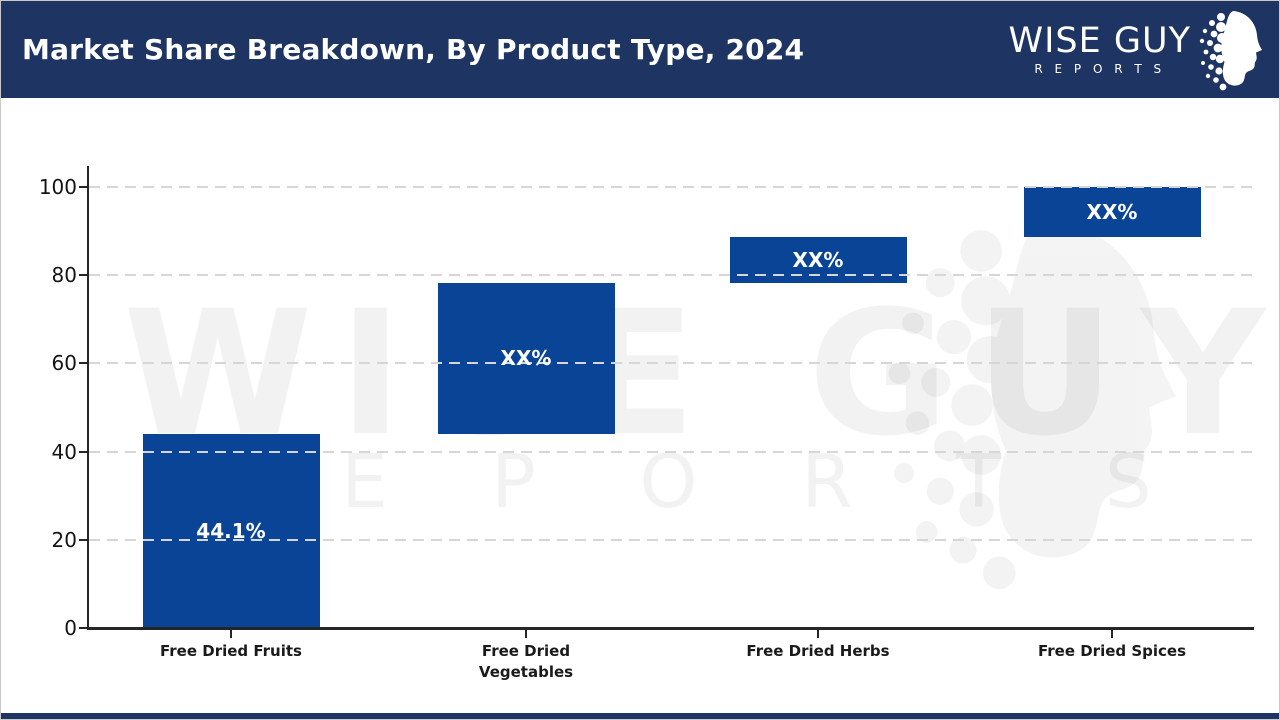  What do you see at coordinates (231, 651) in the screenshot?
I see `x-tick-label-0: Free Dried Fruits` at bounding box center [231, 651].